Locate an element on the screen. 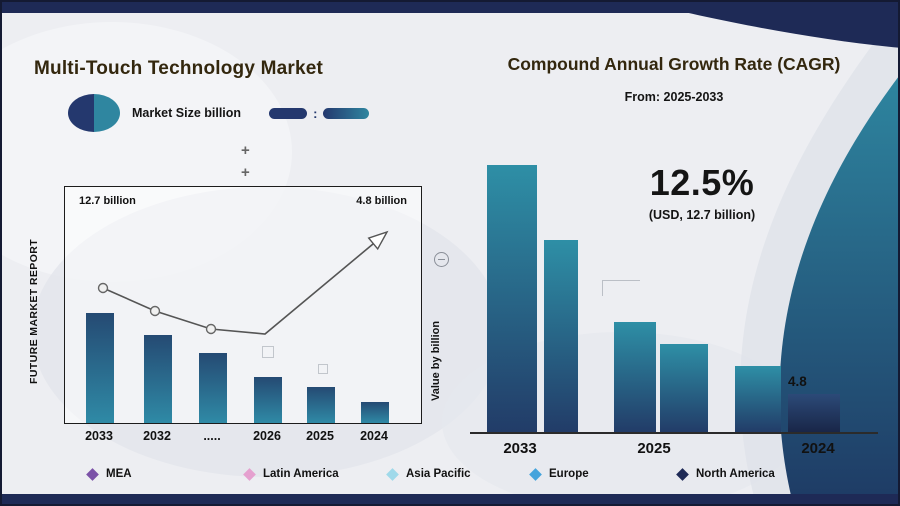  legend-label: MEA is located at coordinates (119, 474).